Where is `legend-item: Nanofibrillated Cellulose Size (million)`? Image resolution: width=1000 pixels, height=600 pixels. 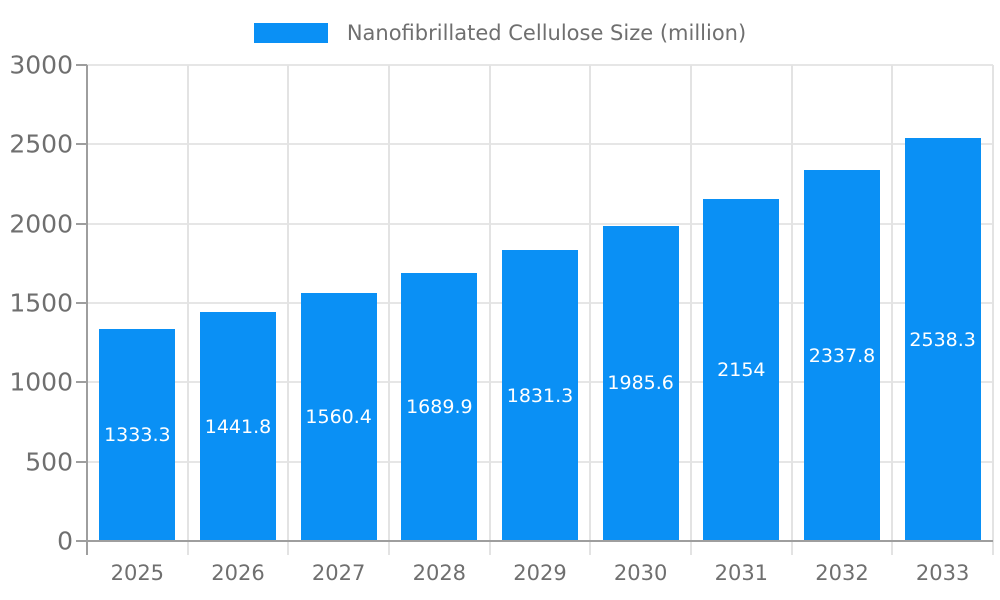
legend-item: Nanofibrillated Cellulose Size (million) is located at coordinates (500, 33).